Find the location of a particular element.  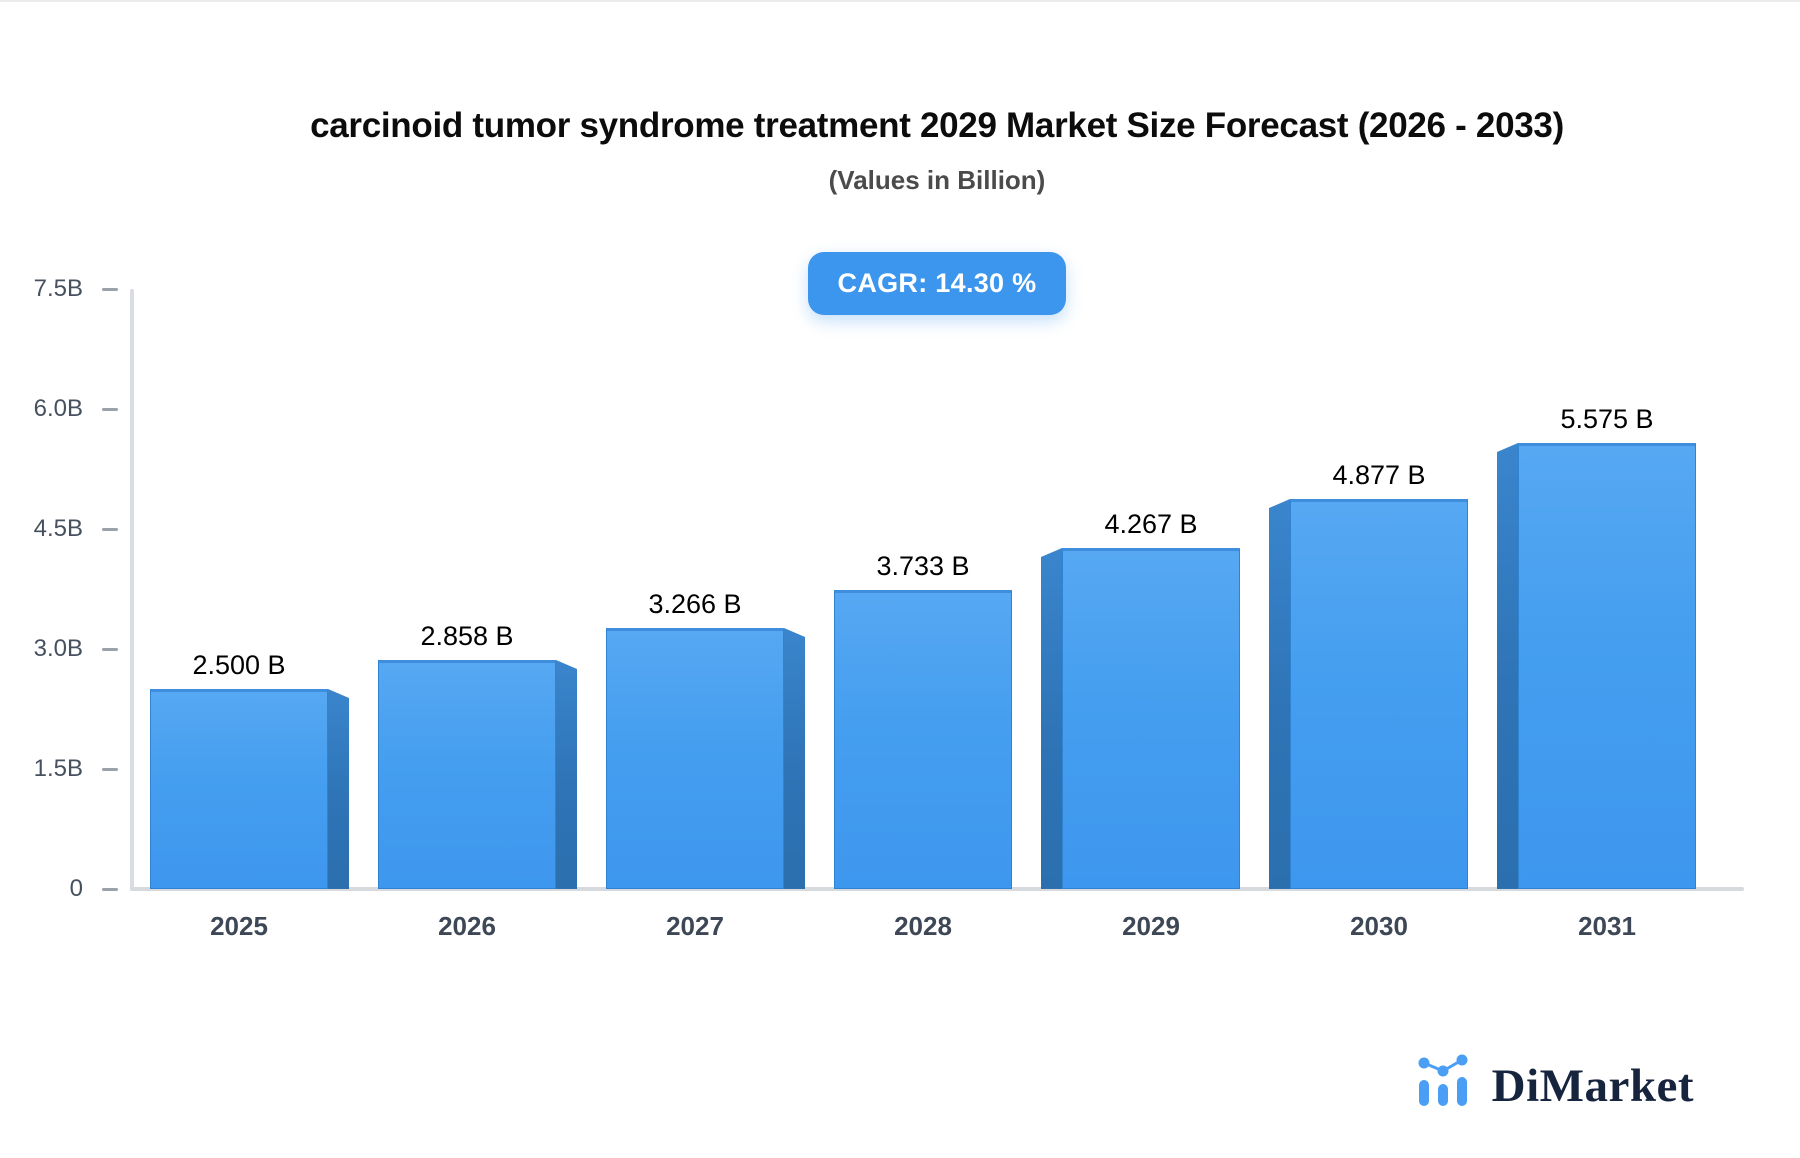

bar-value-label: 3.733 B is located at coordinates (923, 566).